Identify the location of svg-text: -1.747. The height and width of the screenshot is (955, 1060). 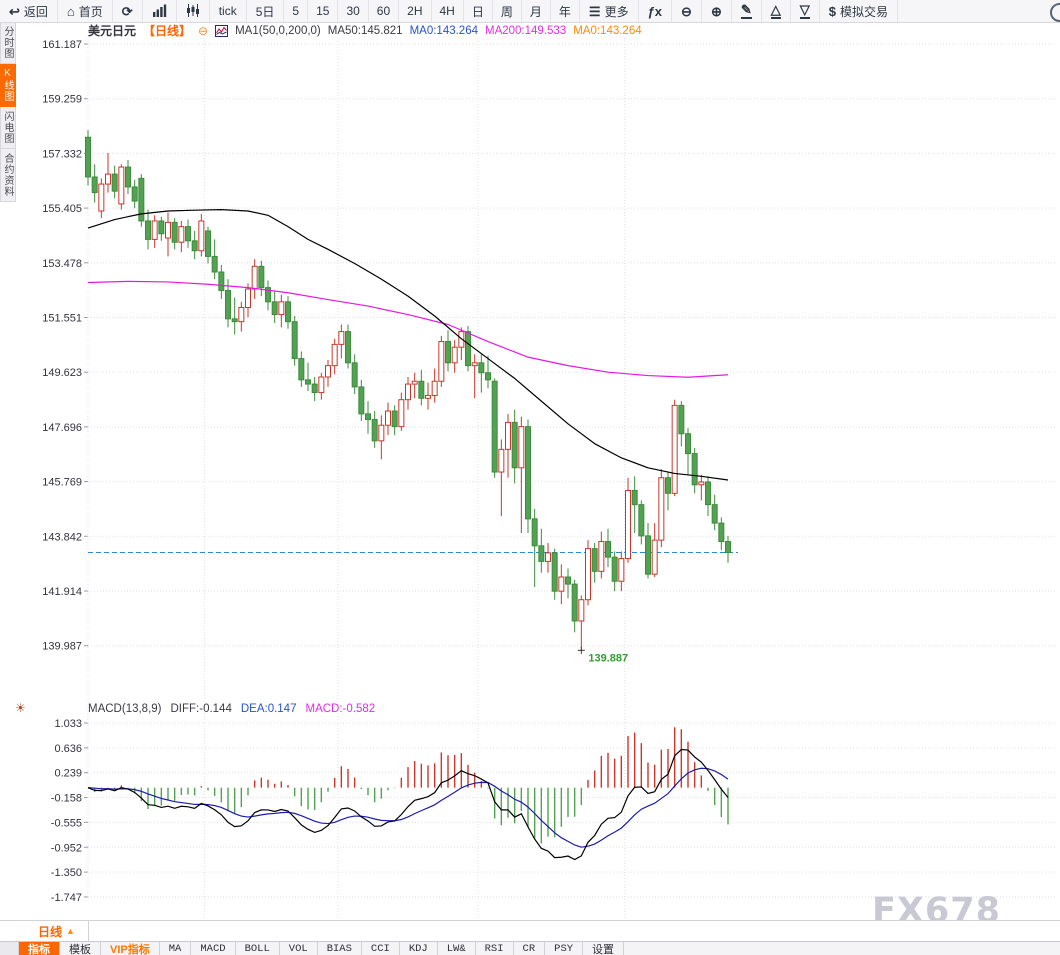
(66, 898).